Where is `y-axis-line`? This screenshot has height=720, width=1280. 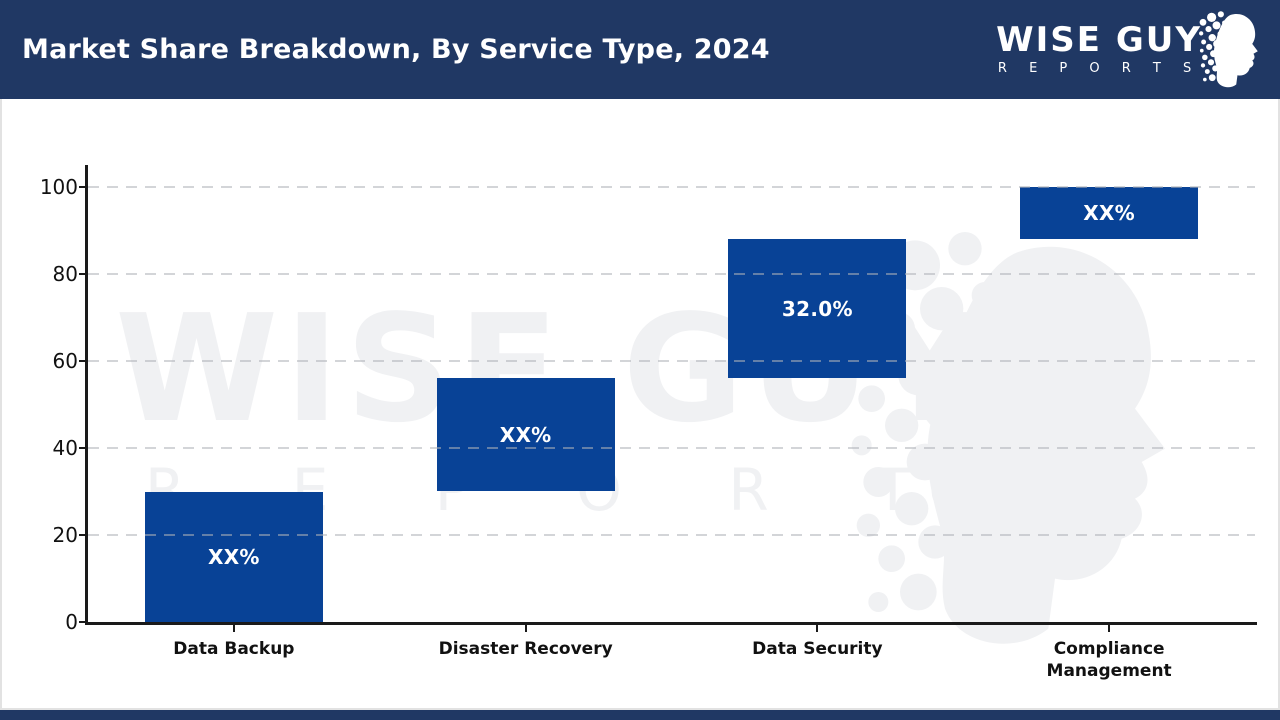
y-axis-line is located at coordinates (86, 395).